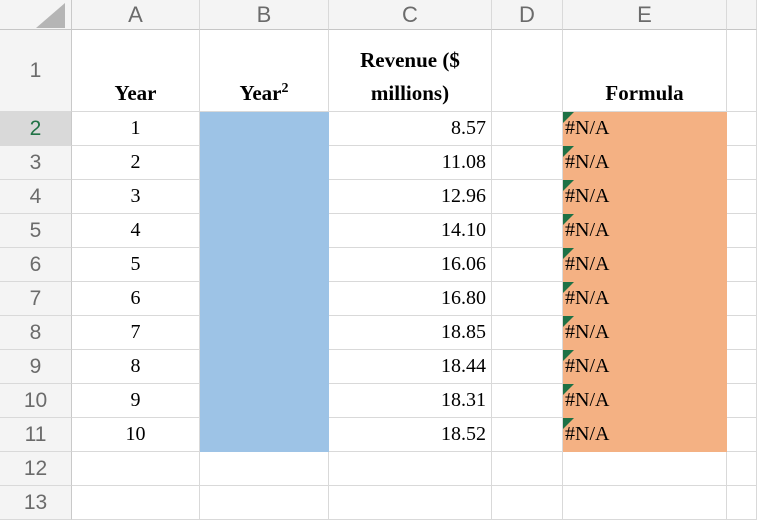  I want to click on row-header-2: 2, so click(36, 129).